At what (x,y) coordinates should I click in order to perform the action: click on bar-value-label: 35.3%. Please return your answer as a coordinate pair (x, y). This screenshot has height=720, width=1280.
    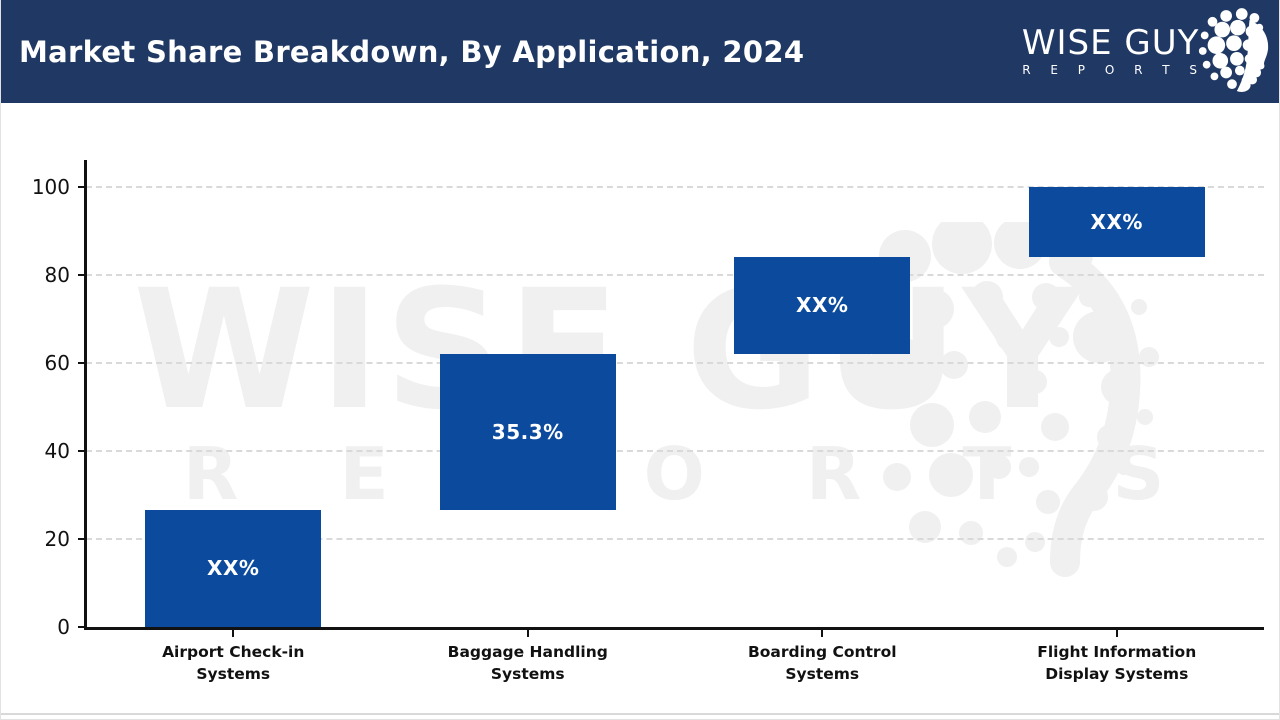
    Looking at the image, I should click on (527, 431).